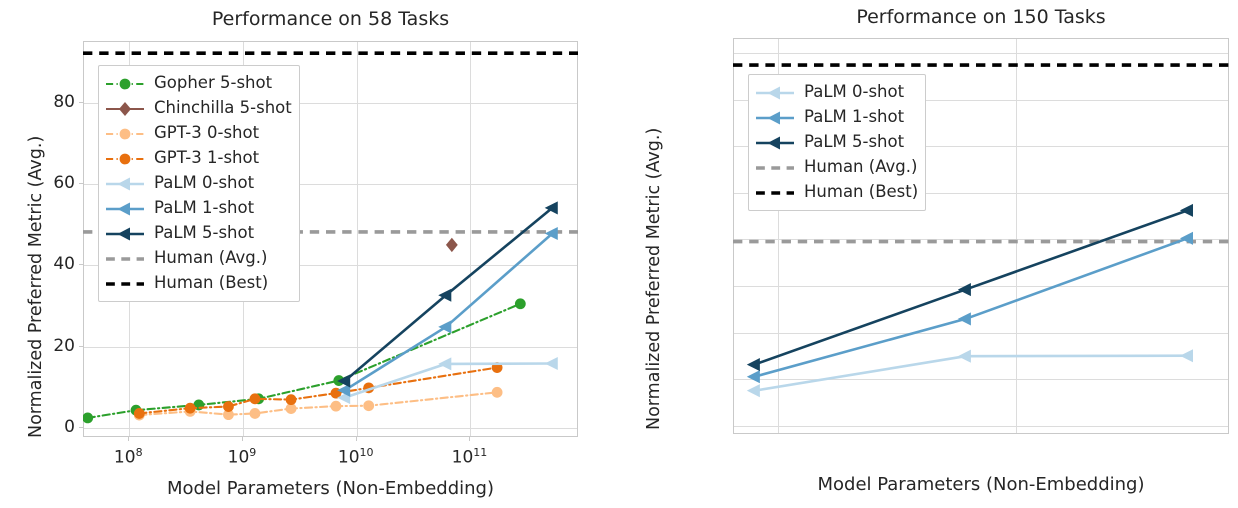 Image resolution: width=1238 pixels, height=508 pixels. What do you see at coordinates (207, 133) in the screenshot?
I see `legend-item-label: GPT-3 0-shot` at bounding box center [207, 133].